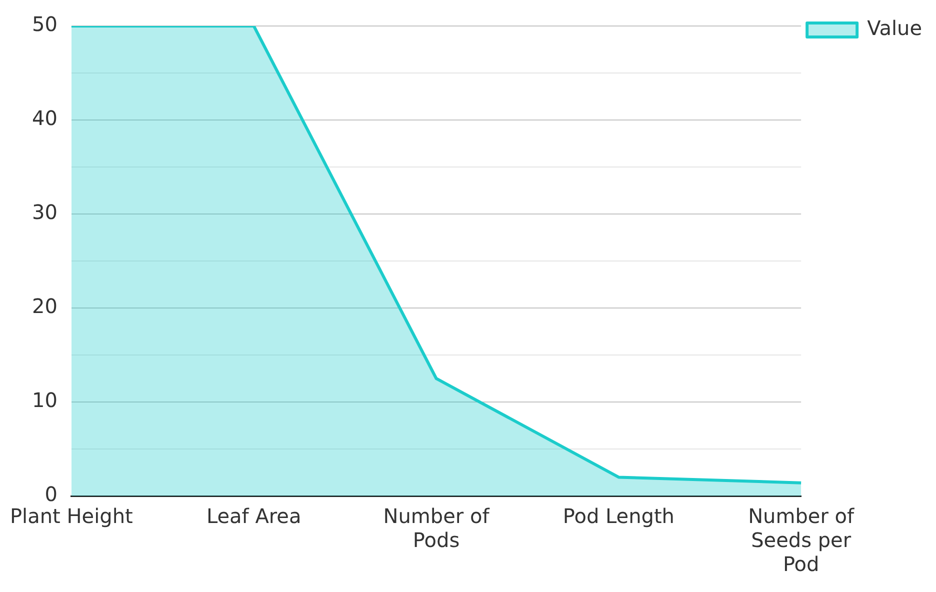  I want to click on y-tick-label: 10, so click(45, 400).